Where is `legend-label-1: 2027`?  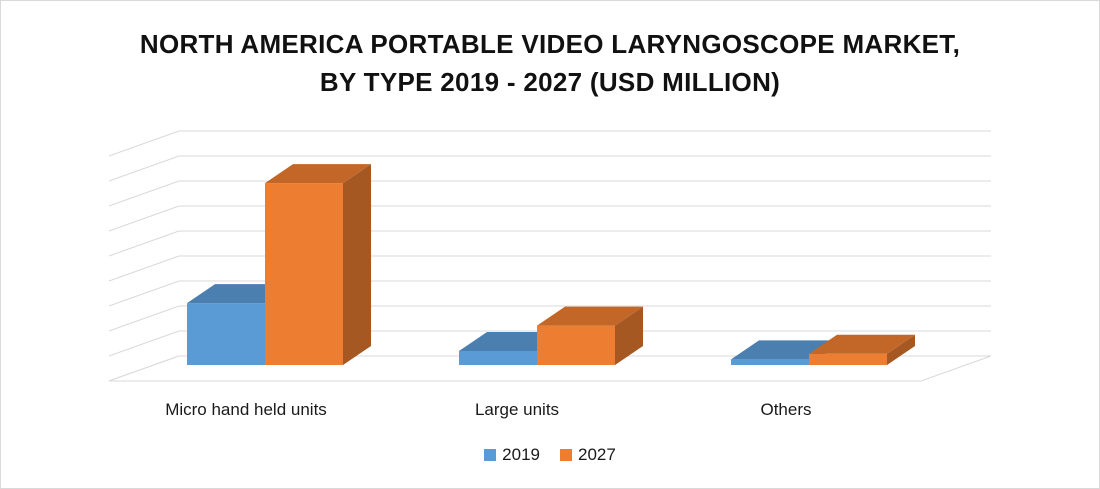 legend-label-1: 2027 is located at coordinates (597, 454).